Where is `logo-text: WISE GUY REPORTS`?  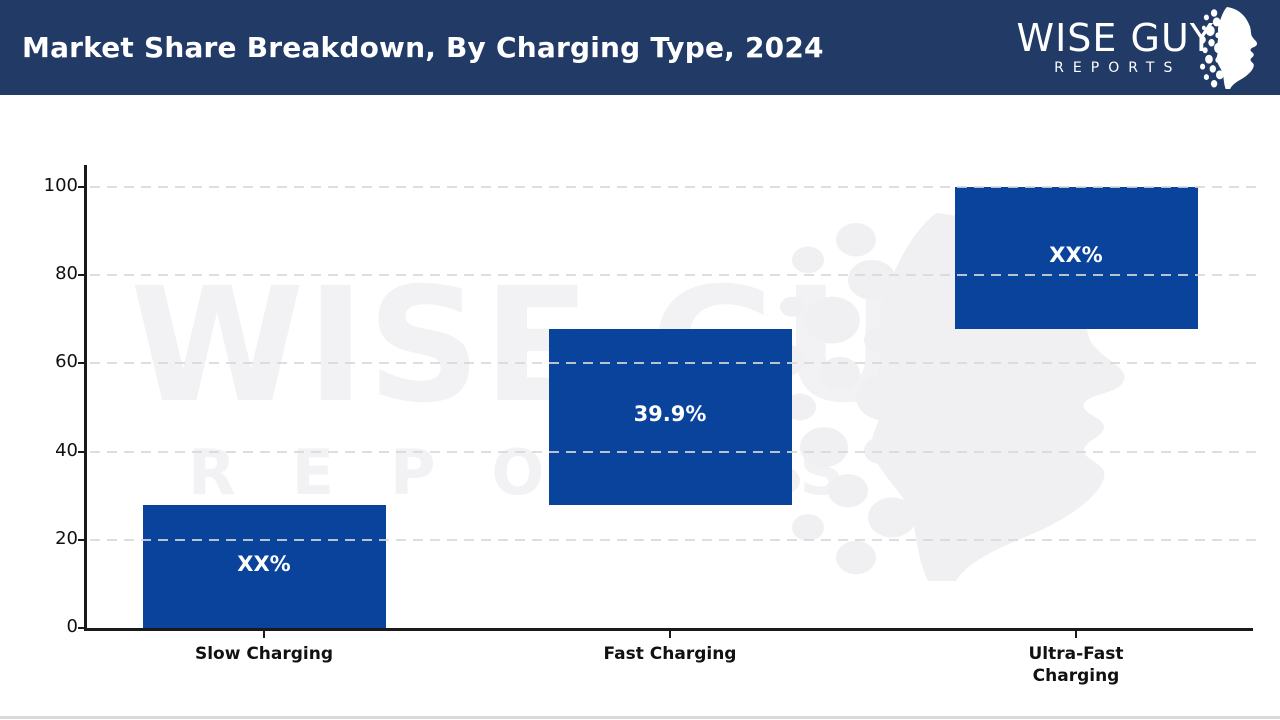
logo-text: WISE GUY REPORTS is located at coordinates (1115, 47).